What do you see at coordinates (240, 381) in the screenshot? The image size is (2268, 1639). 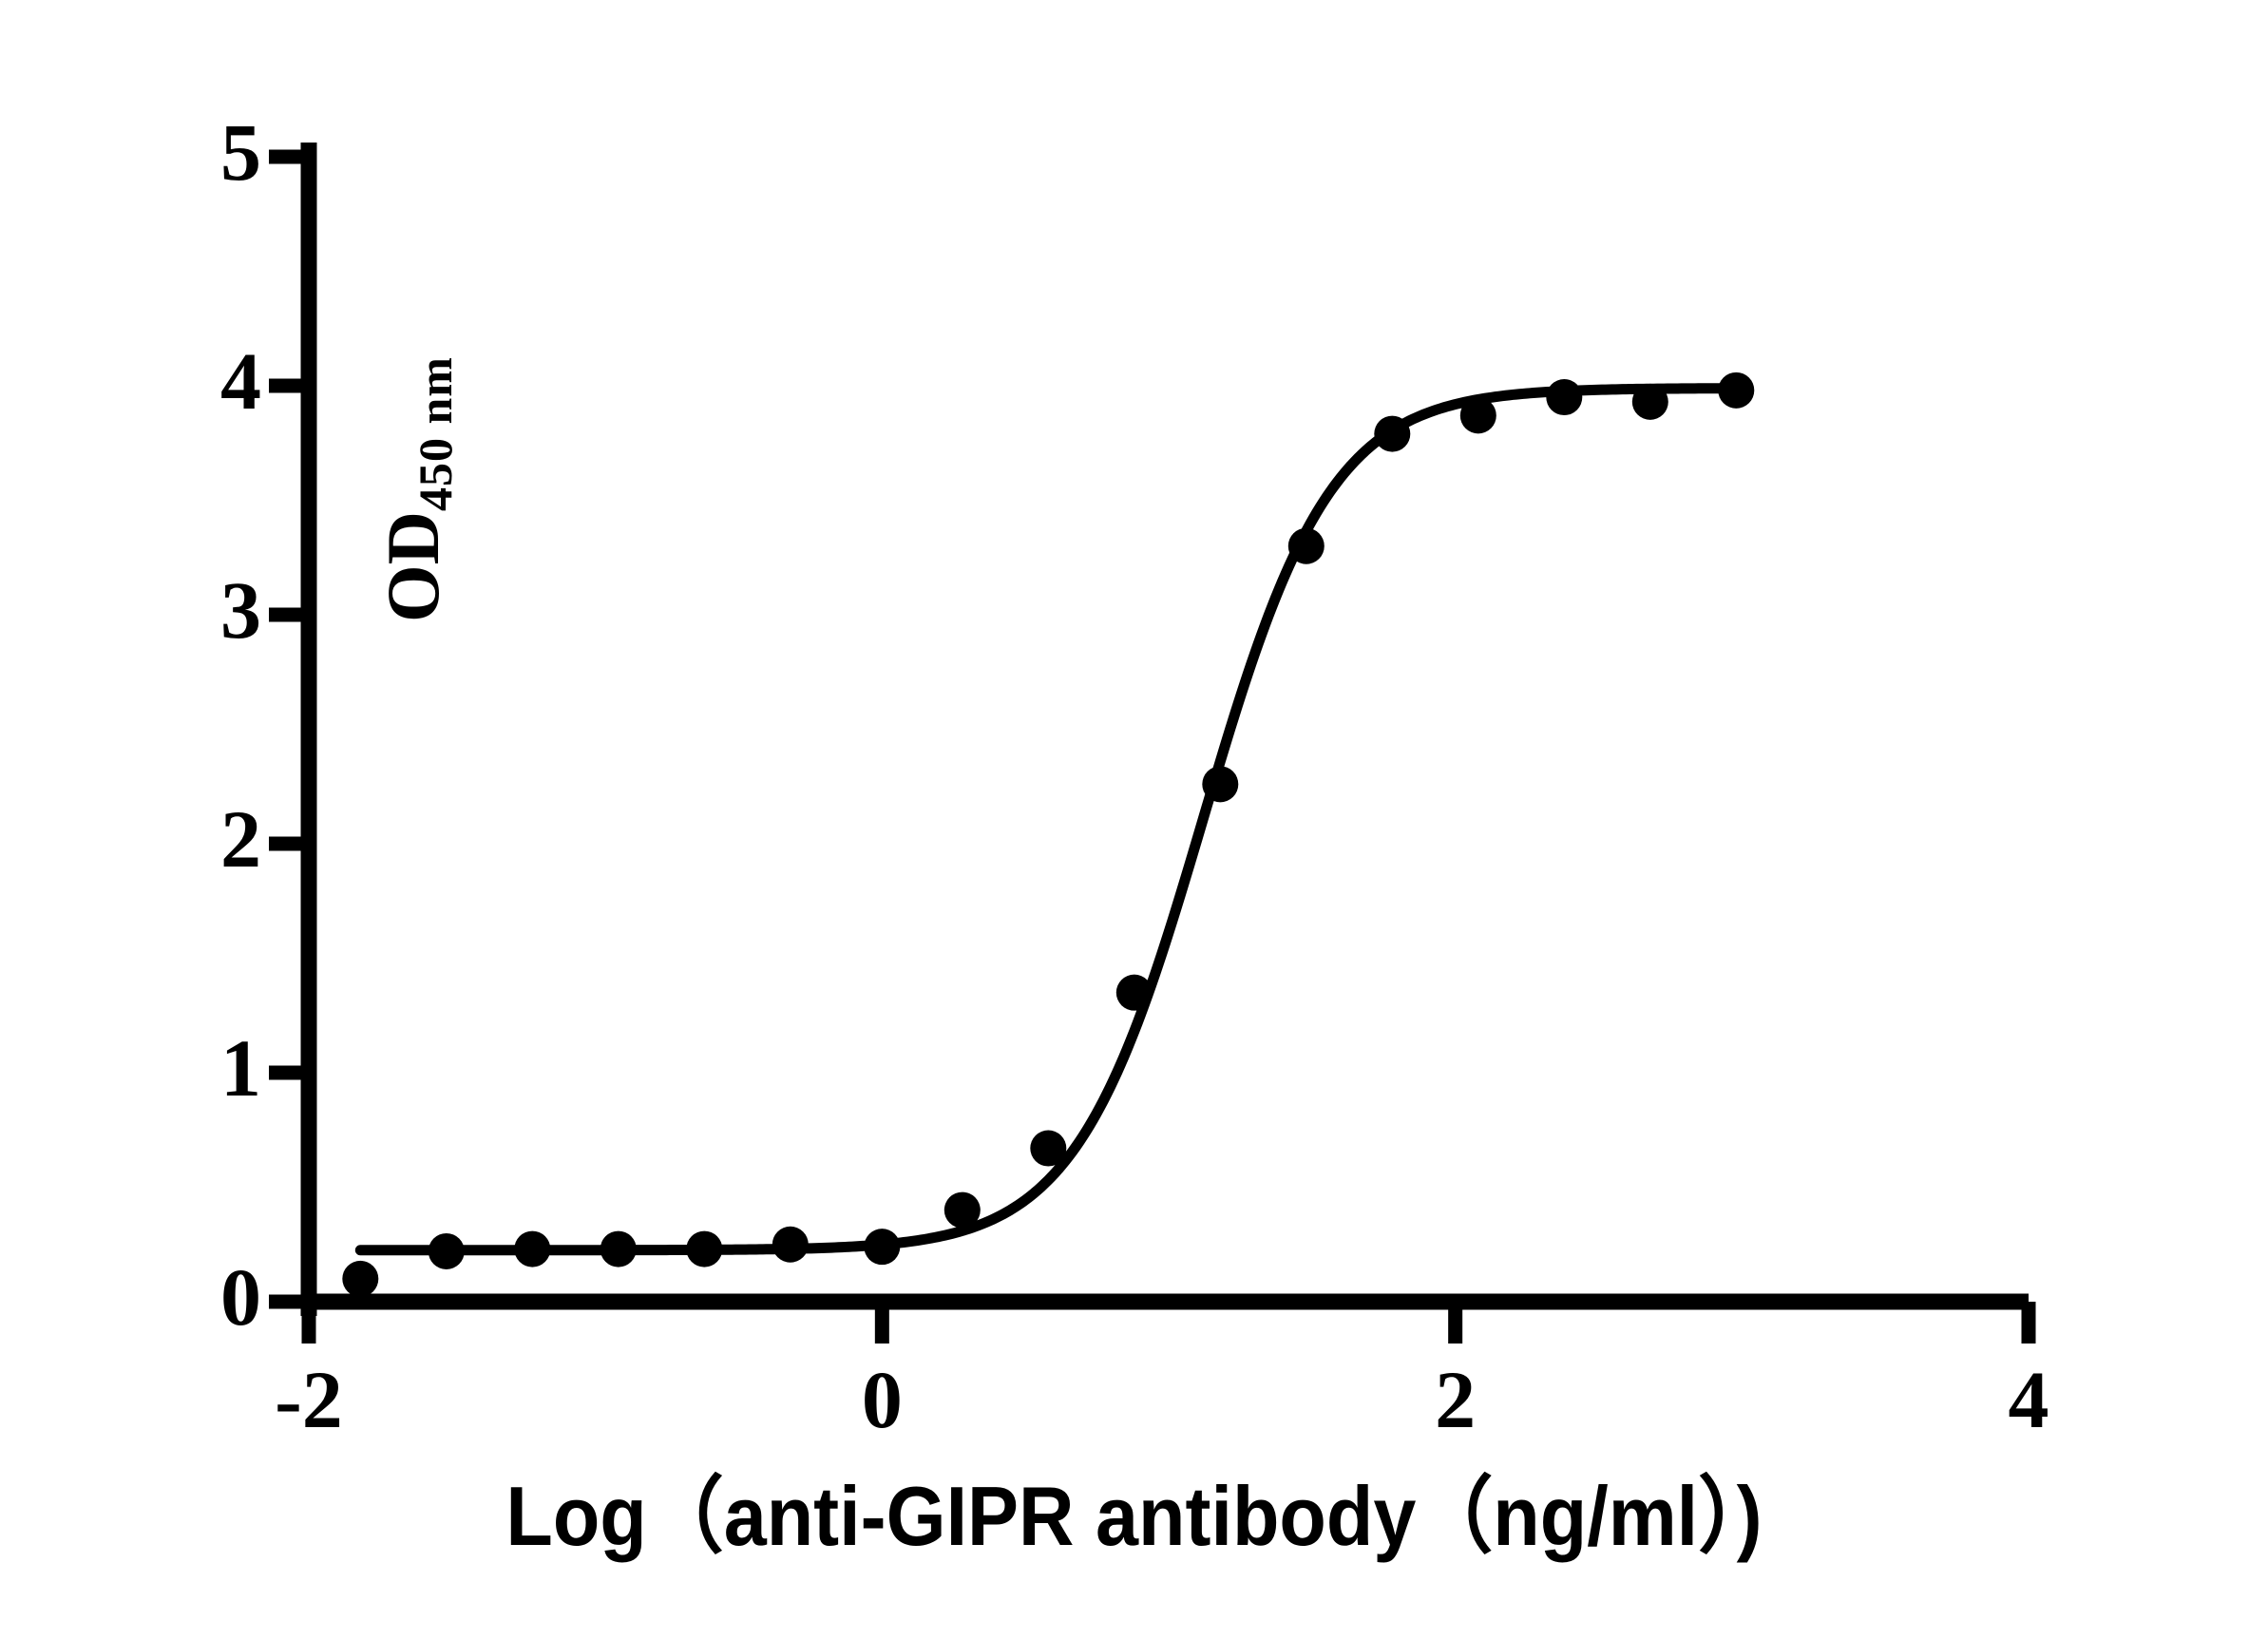 I see `y-axis-tick-label: 4` at bounding box center [240, 381].